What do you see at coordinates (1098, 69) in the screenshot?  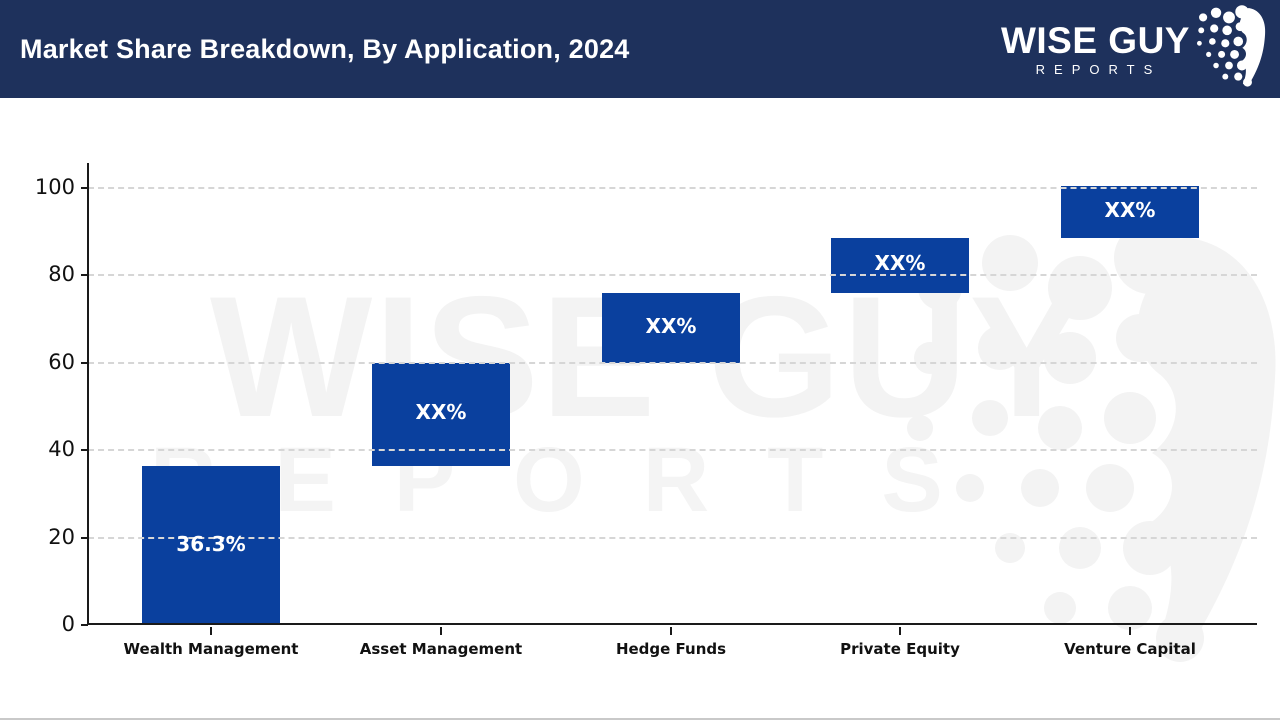 I see `logo-line2: REPORTS` at bounding box center [1098, 69].